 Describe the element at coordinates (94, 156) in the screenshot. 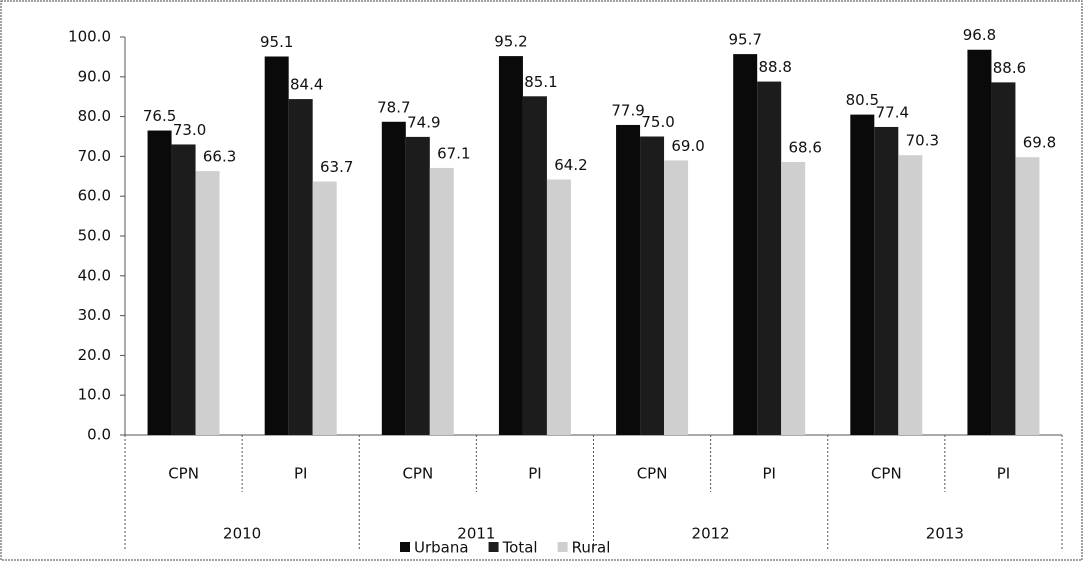

I see `y-tick-label: 70.0` at that location.